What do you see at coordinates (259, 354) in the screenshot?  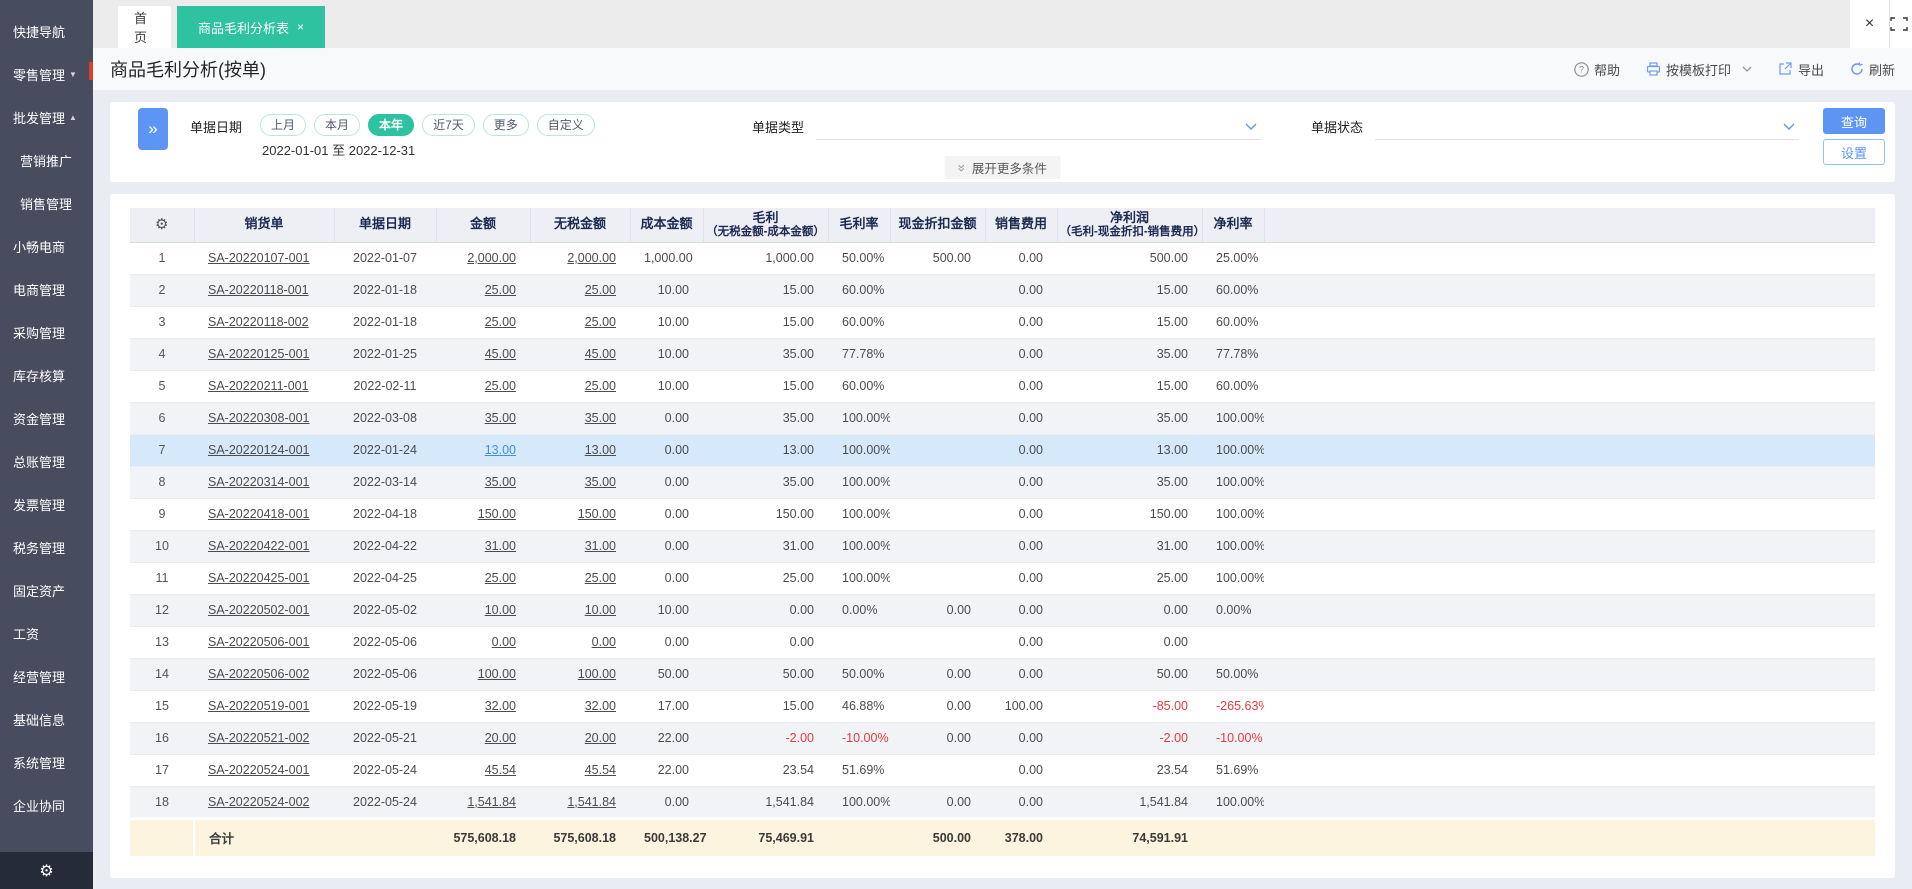 I see `sales-order-link: SA-20220125-001` at bounding box center [259, 354].